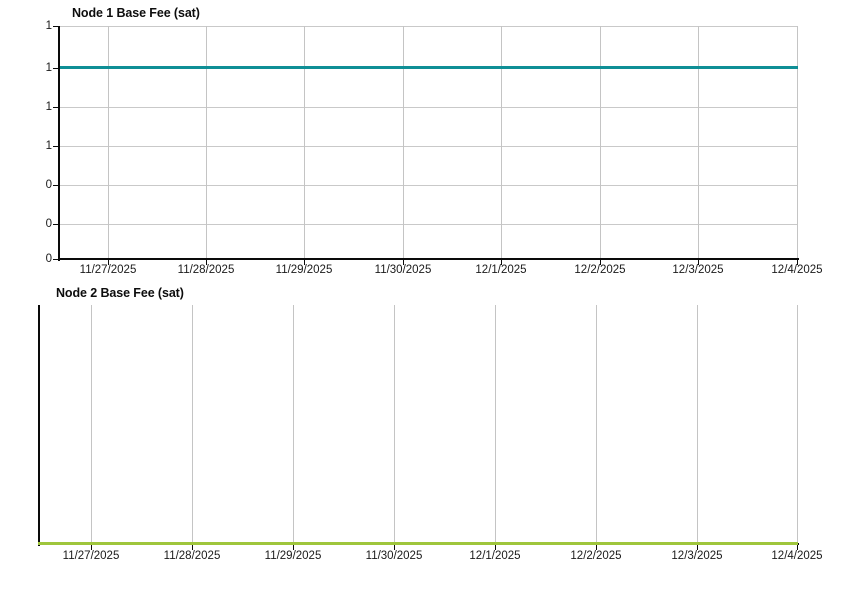 This screenshot has width=860, height=600. What do you see at coordinates (136, 13) in the screenshot?
I see `chart-1-title: Node 1 Base Fee (sat)` at bounding box center [136, 13].